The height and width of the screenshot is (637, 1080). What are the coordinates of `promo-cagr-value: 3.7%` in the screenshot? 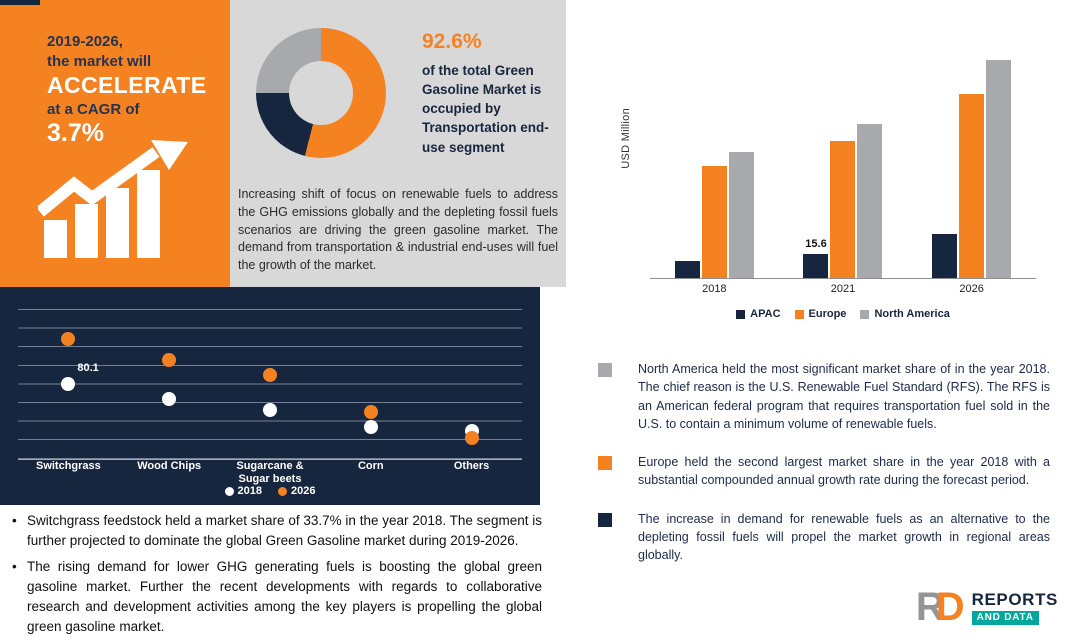 It's located at (75, 133).